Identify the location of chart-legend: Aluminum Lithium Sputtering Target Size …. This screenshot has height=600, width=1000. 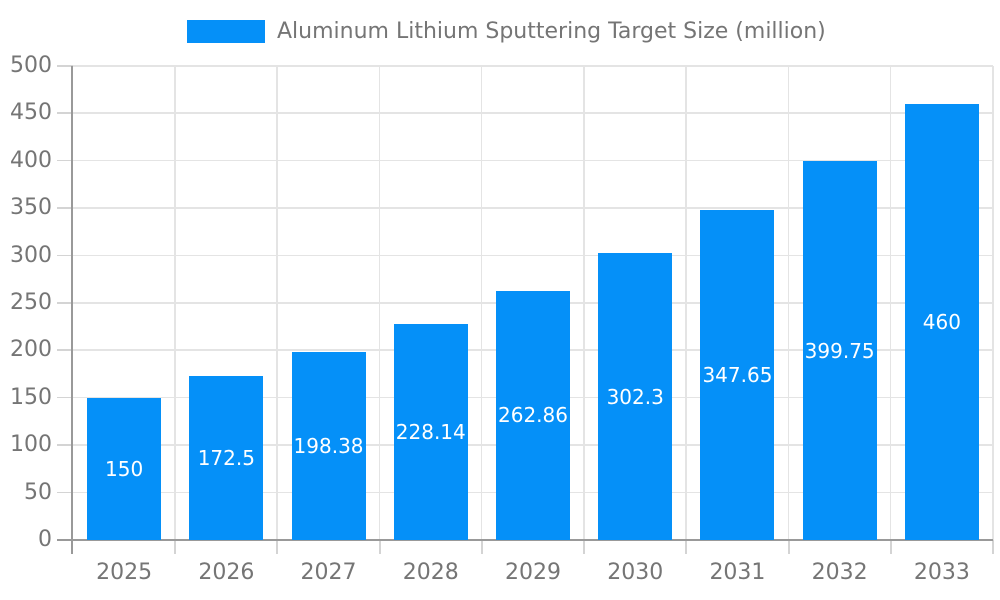
(506, 31).